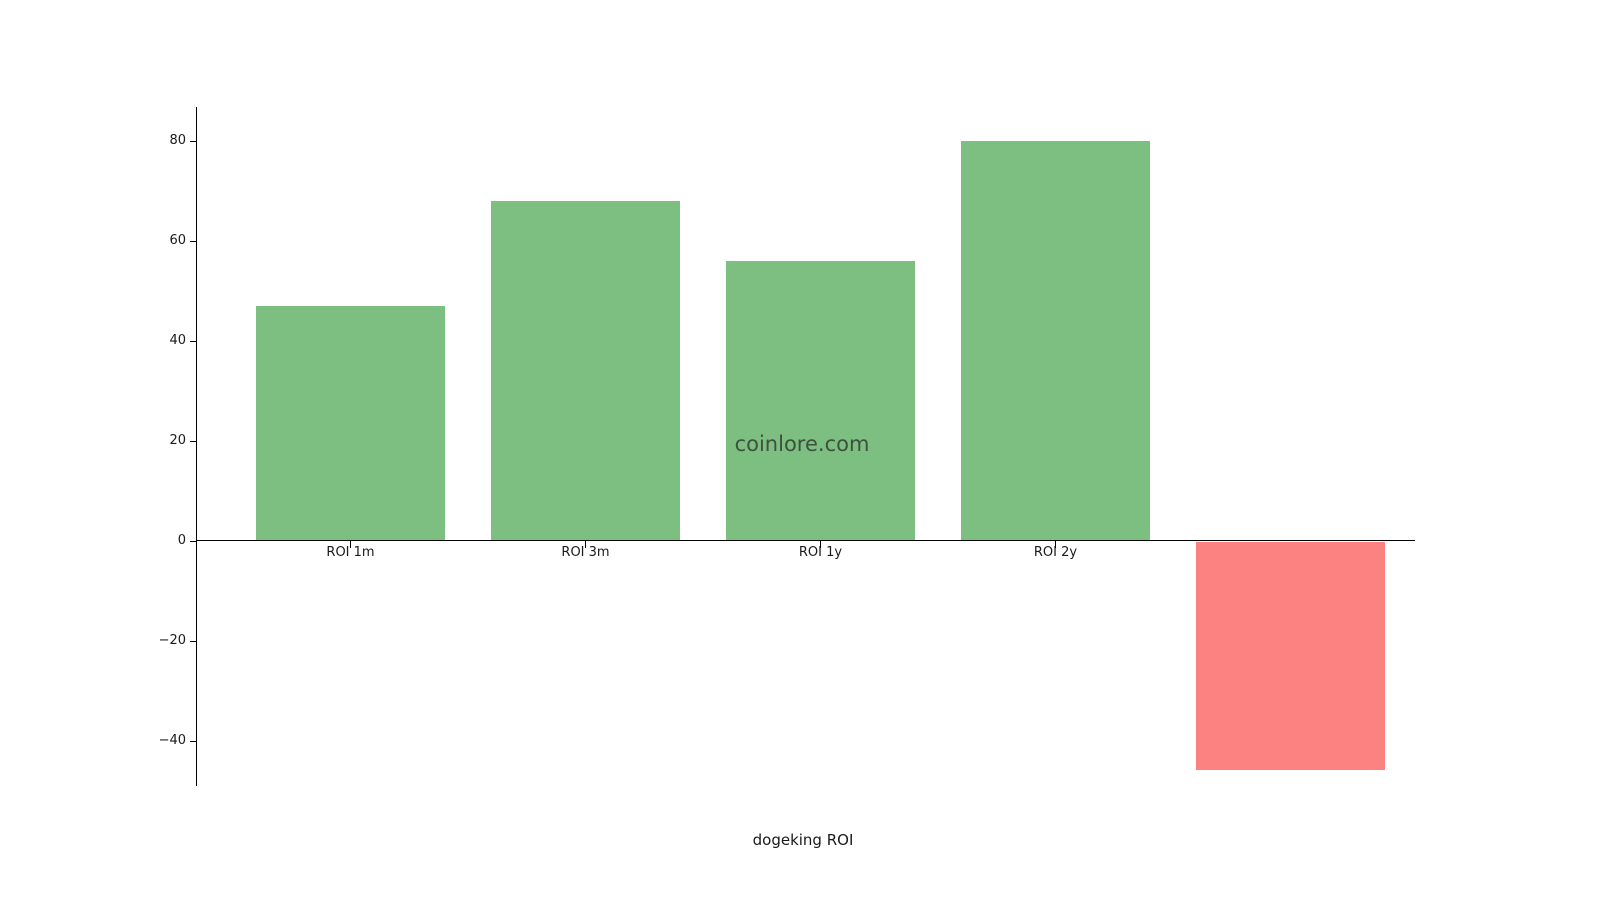 The width and height of the screenshot is (1600, 900). What do you see at coordinates (350, 552) in the screenshot?
I see `x-tick-label: ROI 1m` at bounding box center [350, 552].